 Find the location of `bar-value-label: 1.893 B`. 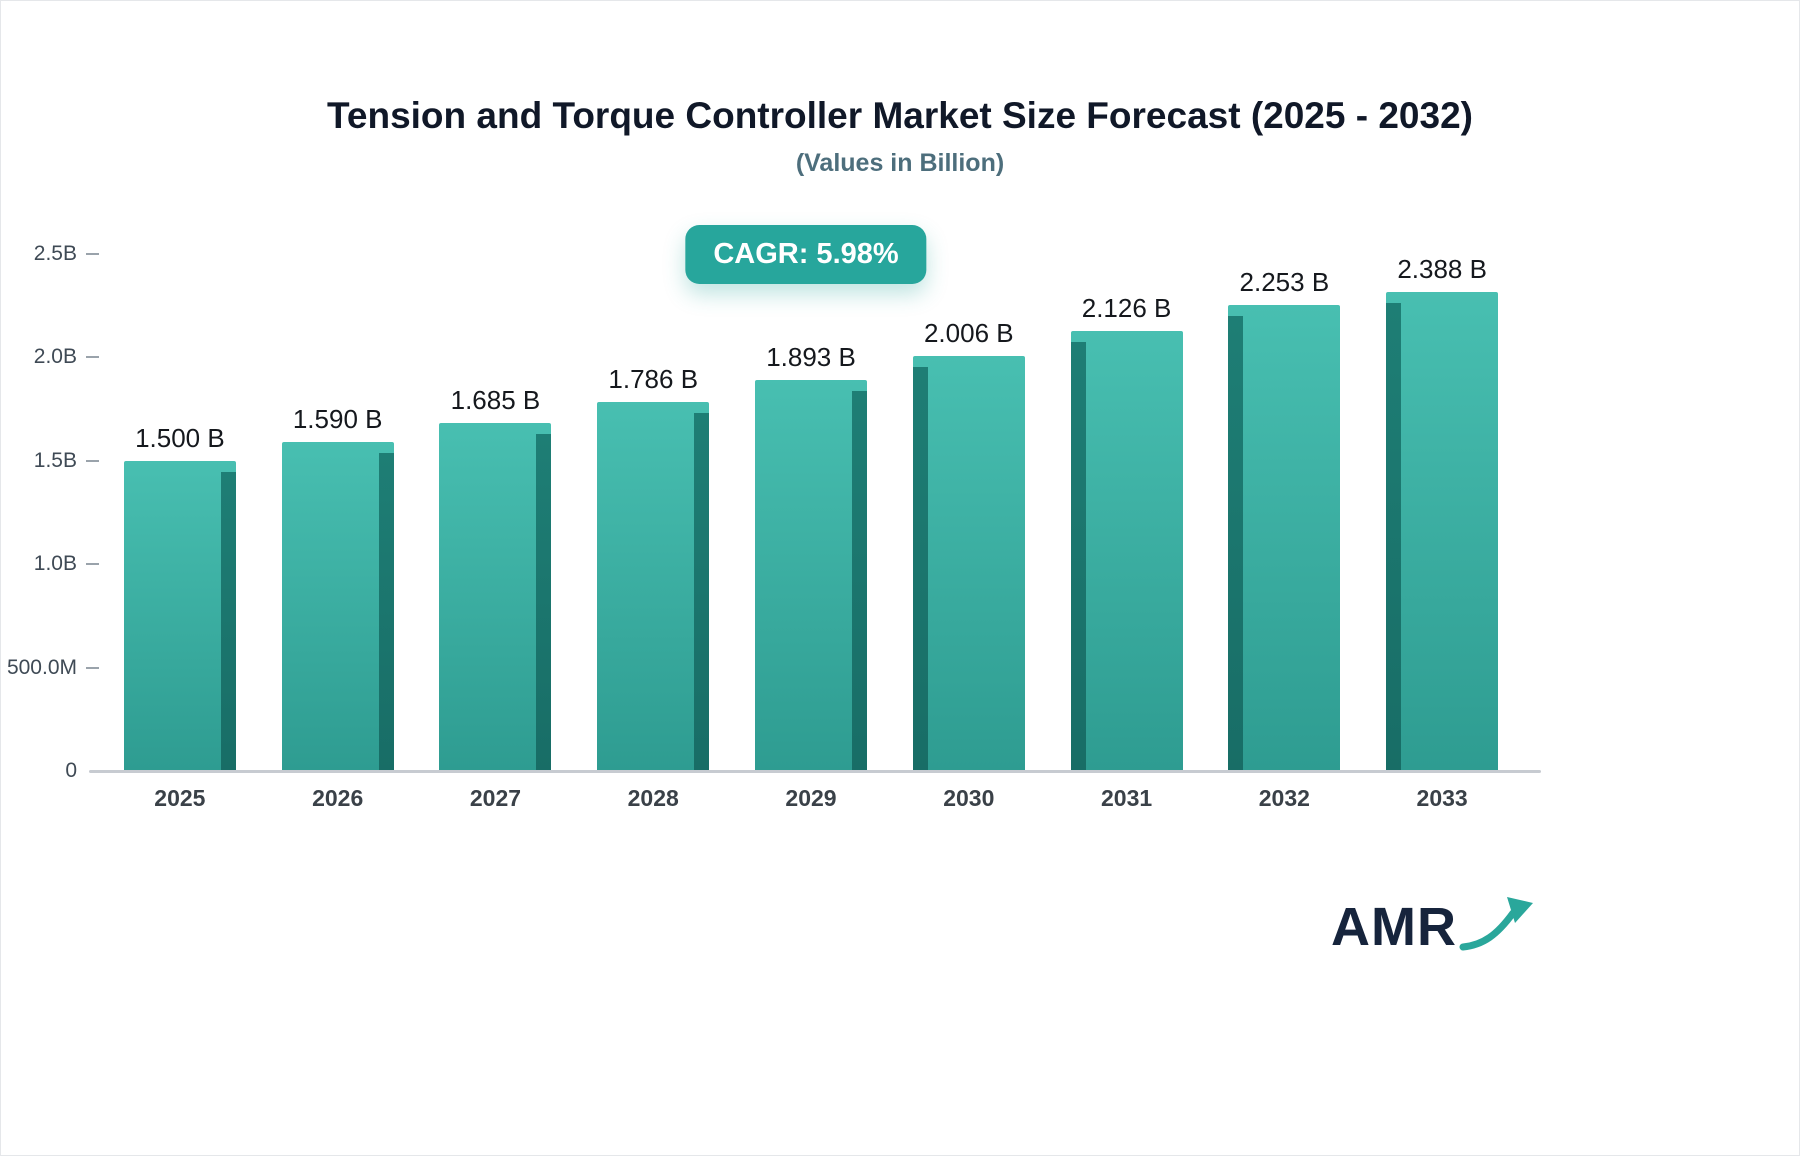

bar-value-label: 1.893 B is located at coordinates (811, 356).